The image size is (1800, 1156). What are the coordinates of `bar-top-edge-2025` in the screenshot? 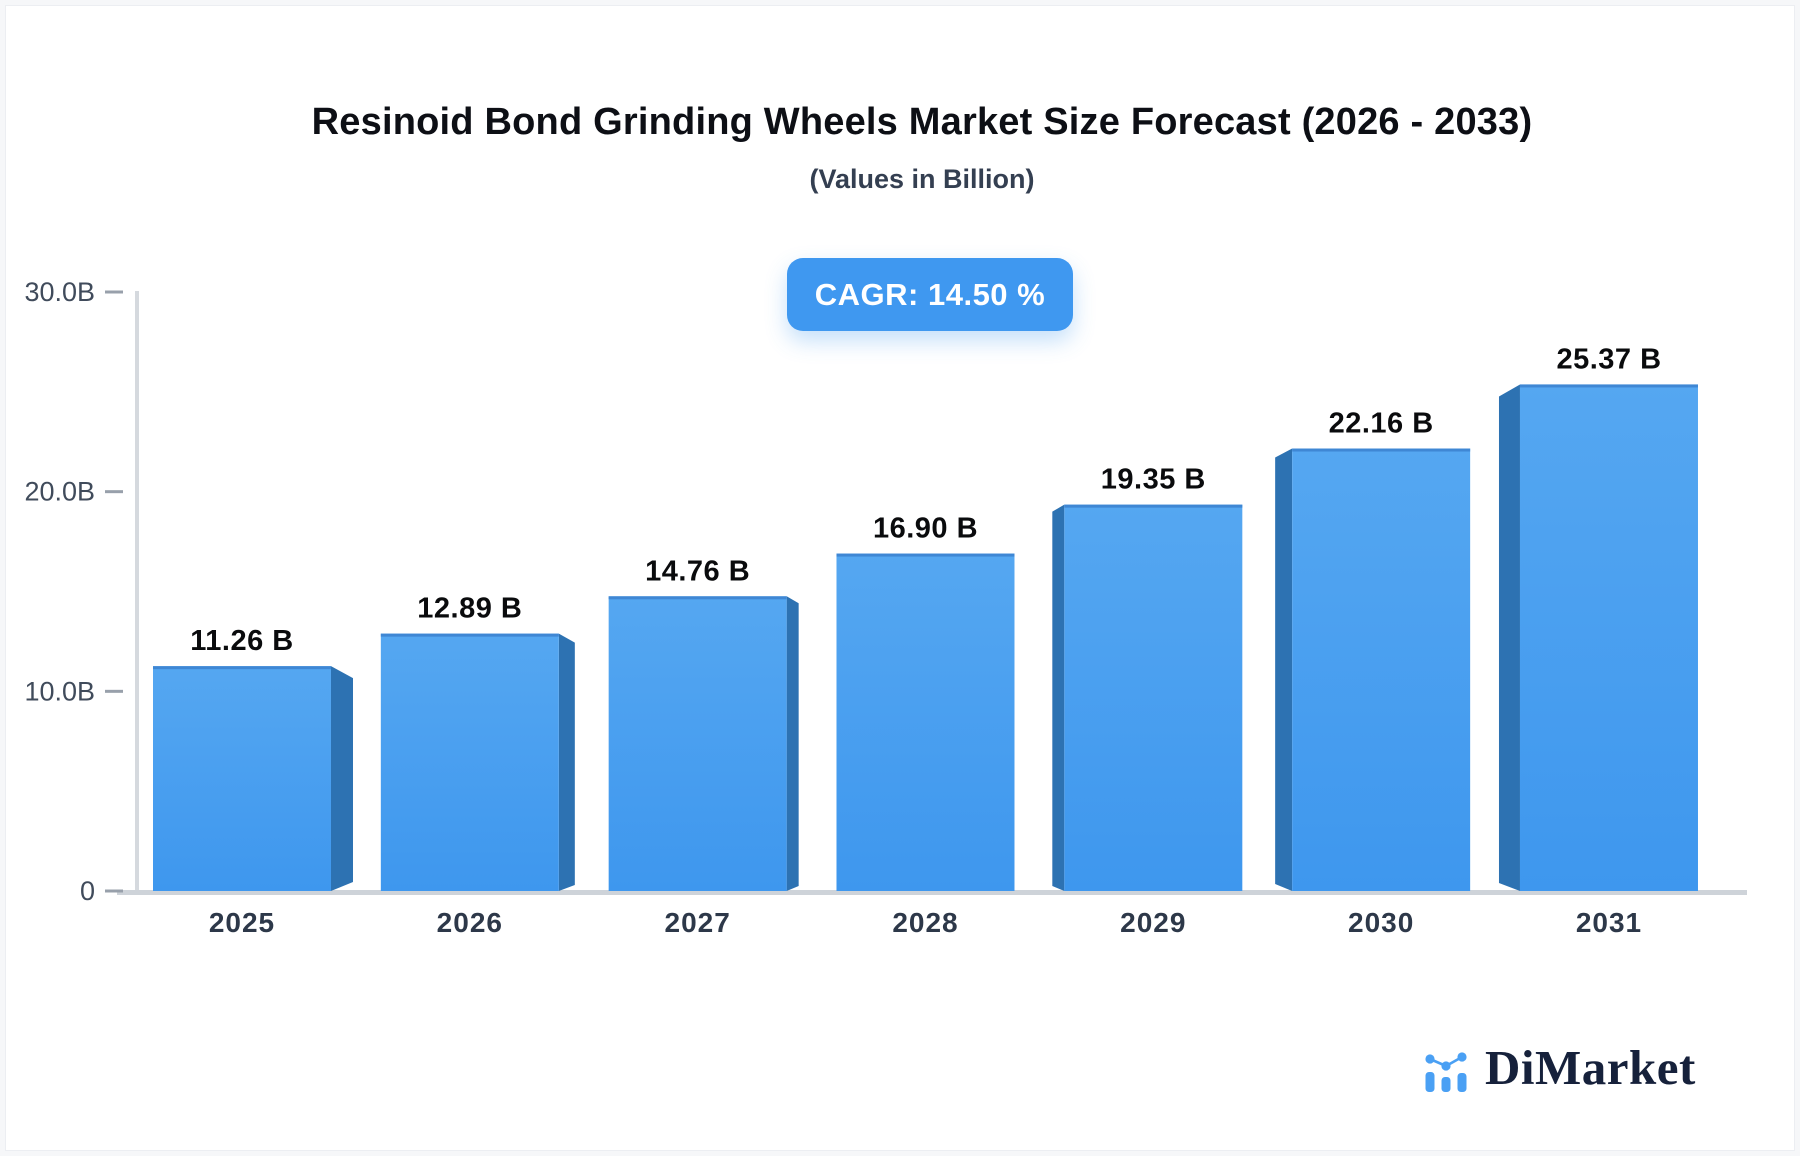 It's located at (242, 668).